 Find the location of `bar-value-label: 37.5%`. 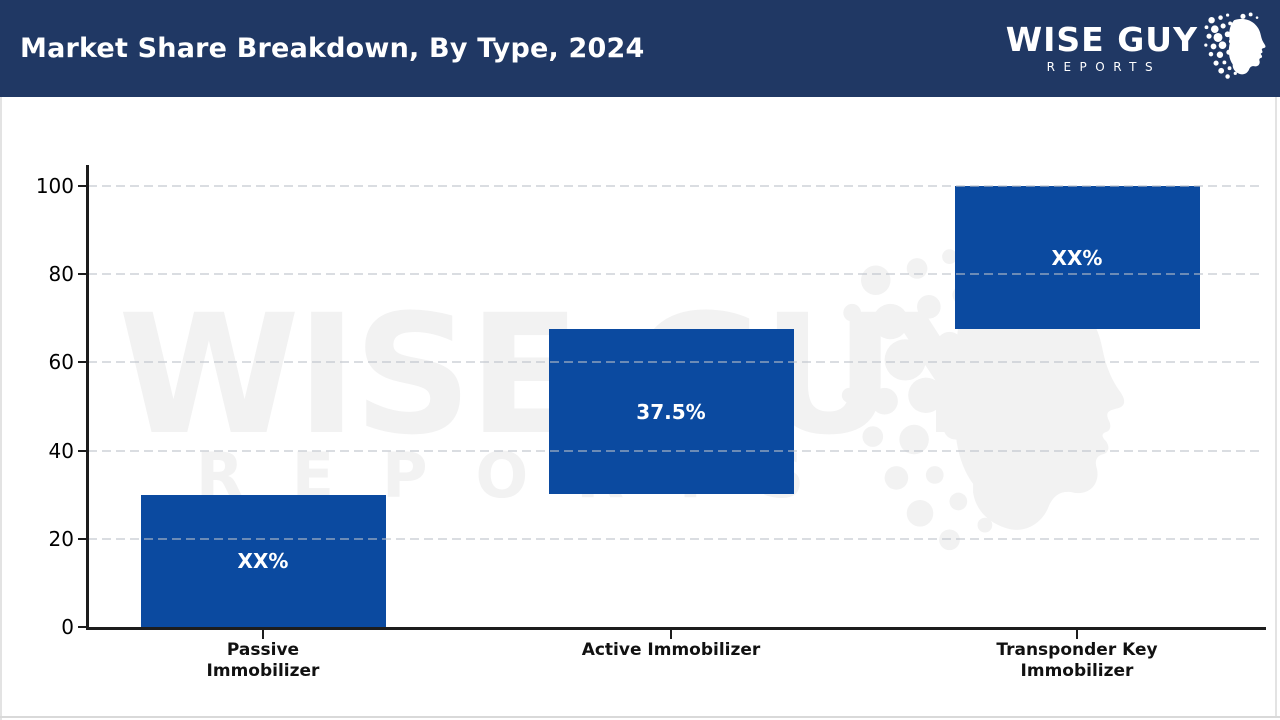

bar-value-label: 37.5% is located at coordinates (671, 411).